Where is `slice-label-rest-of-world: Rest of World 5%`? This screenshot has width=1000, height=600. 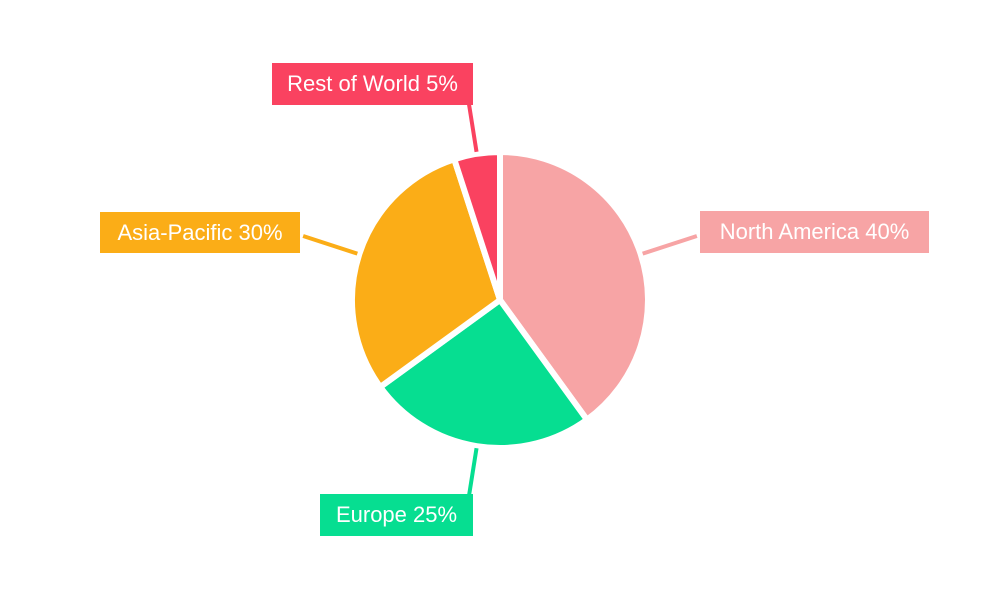
slice-label-rest-of-world: Rest of World 5% is located at coordinates (372, 84).